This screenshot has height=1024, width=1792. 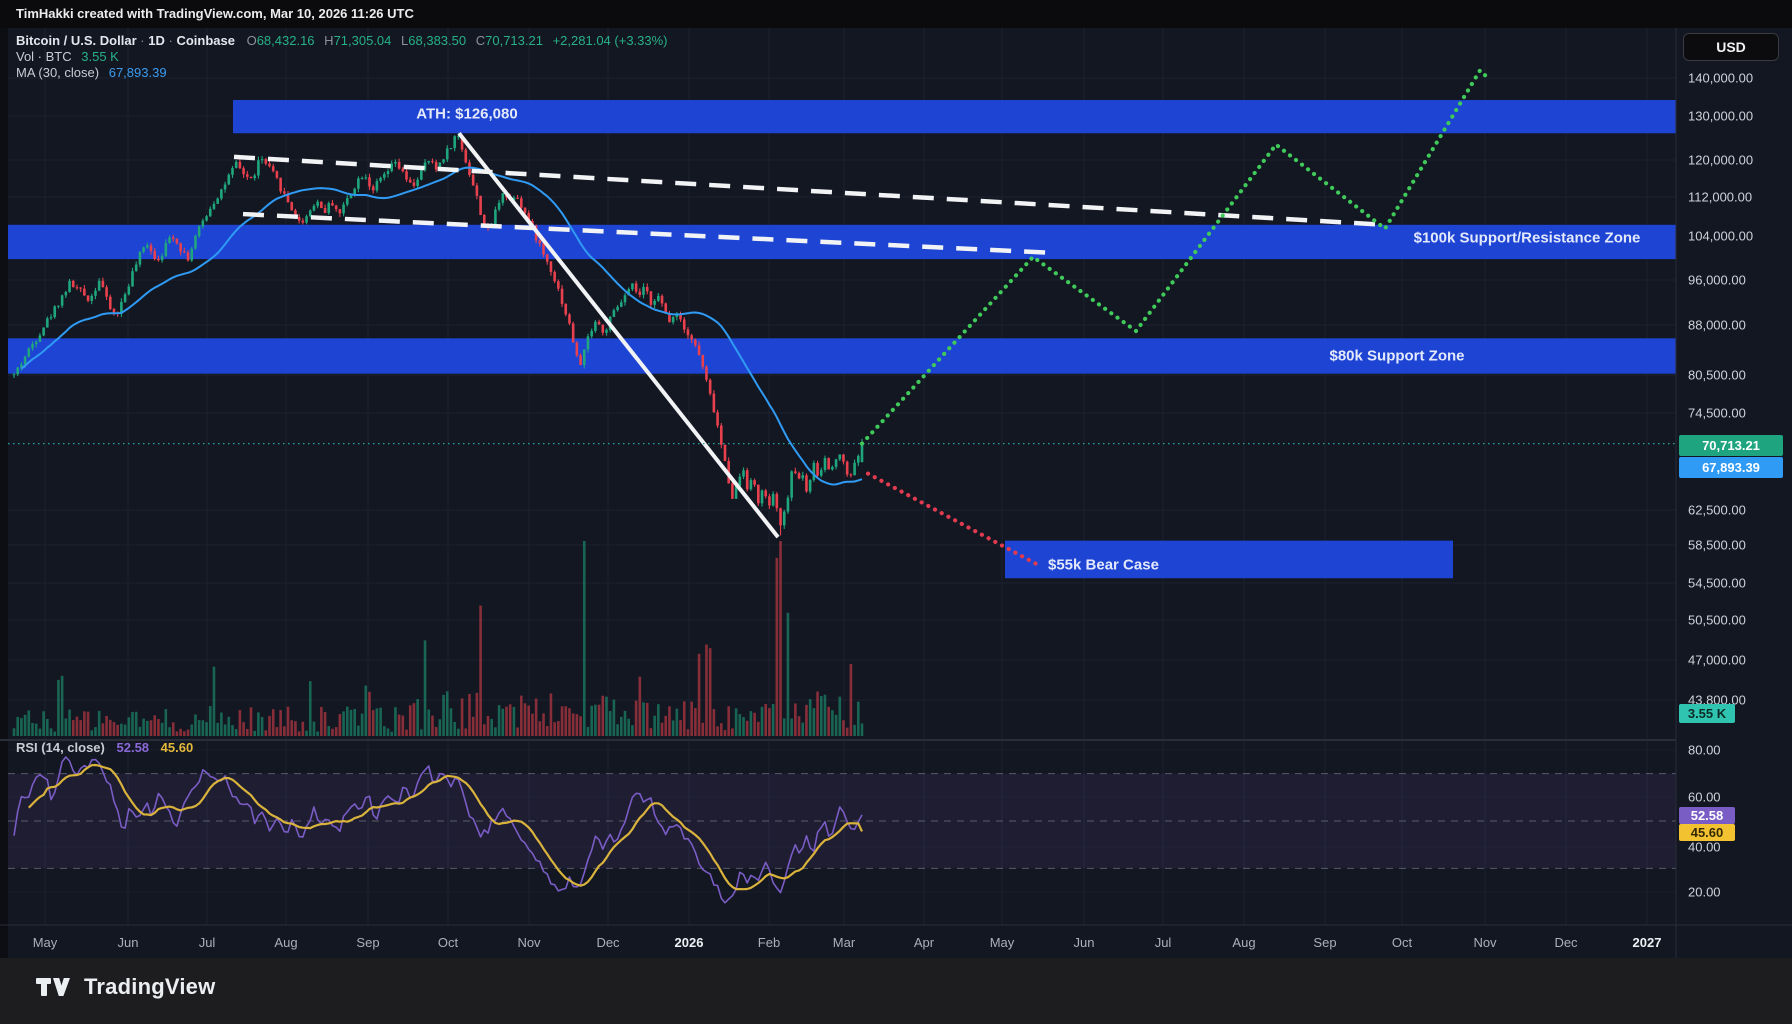 I want to click on volume-legend-row: Vol · BTC 3.55 K, so click(x=342, y=57).